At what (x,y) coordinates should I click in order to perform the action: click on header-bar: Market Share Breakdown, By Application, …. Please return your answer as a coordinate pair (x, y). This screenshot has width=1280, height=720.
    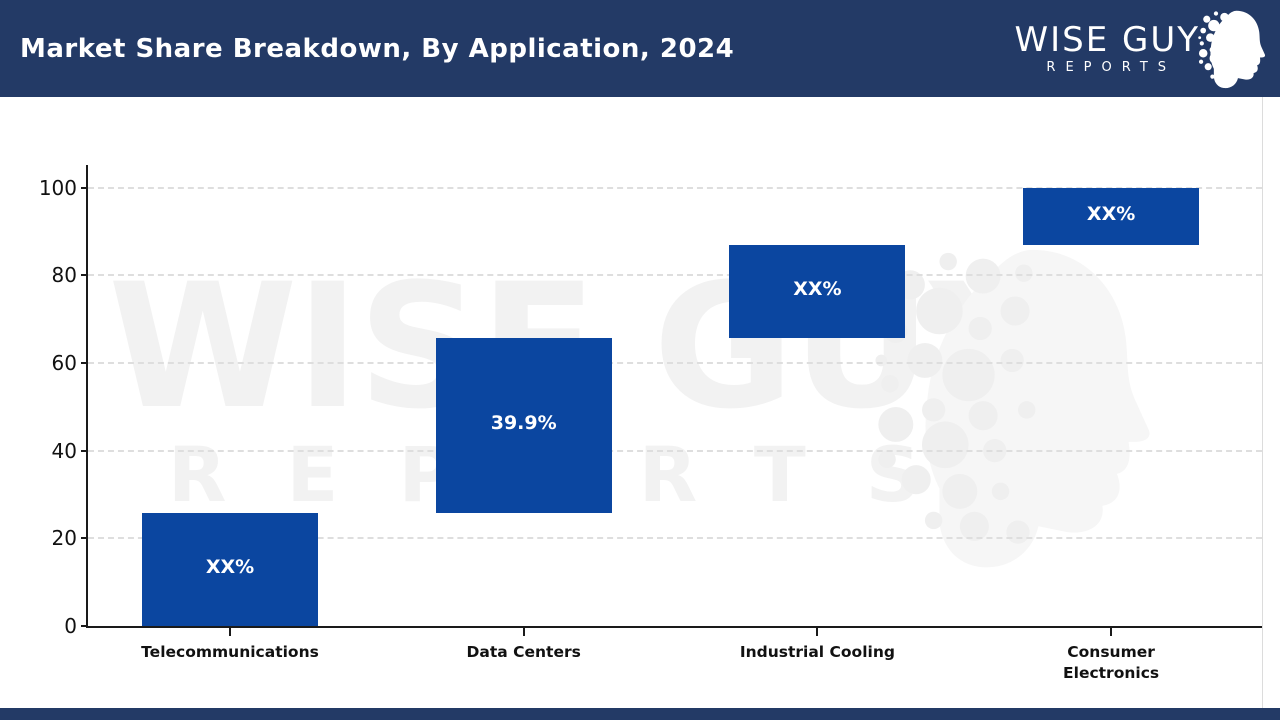
    Looking at the image, I should click on (640, 48).